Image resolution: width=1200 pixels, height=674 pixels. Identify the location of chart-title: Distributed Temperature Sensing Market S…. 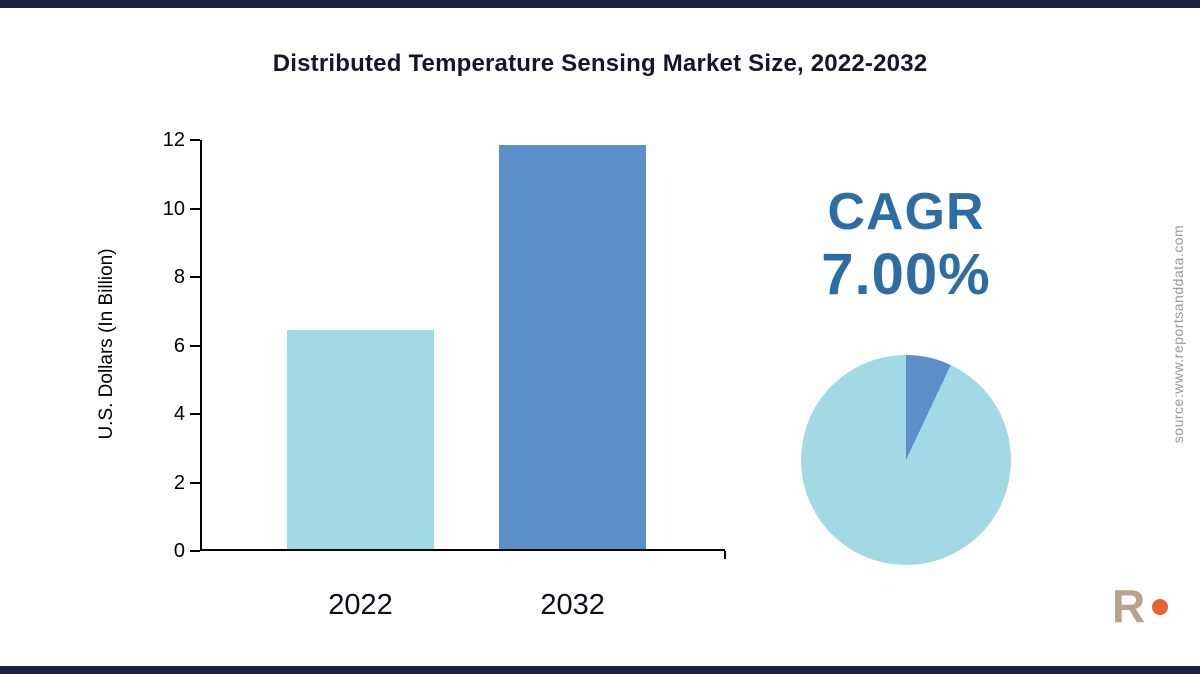
(600, 63).